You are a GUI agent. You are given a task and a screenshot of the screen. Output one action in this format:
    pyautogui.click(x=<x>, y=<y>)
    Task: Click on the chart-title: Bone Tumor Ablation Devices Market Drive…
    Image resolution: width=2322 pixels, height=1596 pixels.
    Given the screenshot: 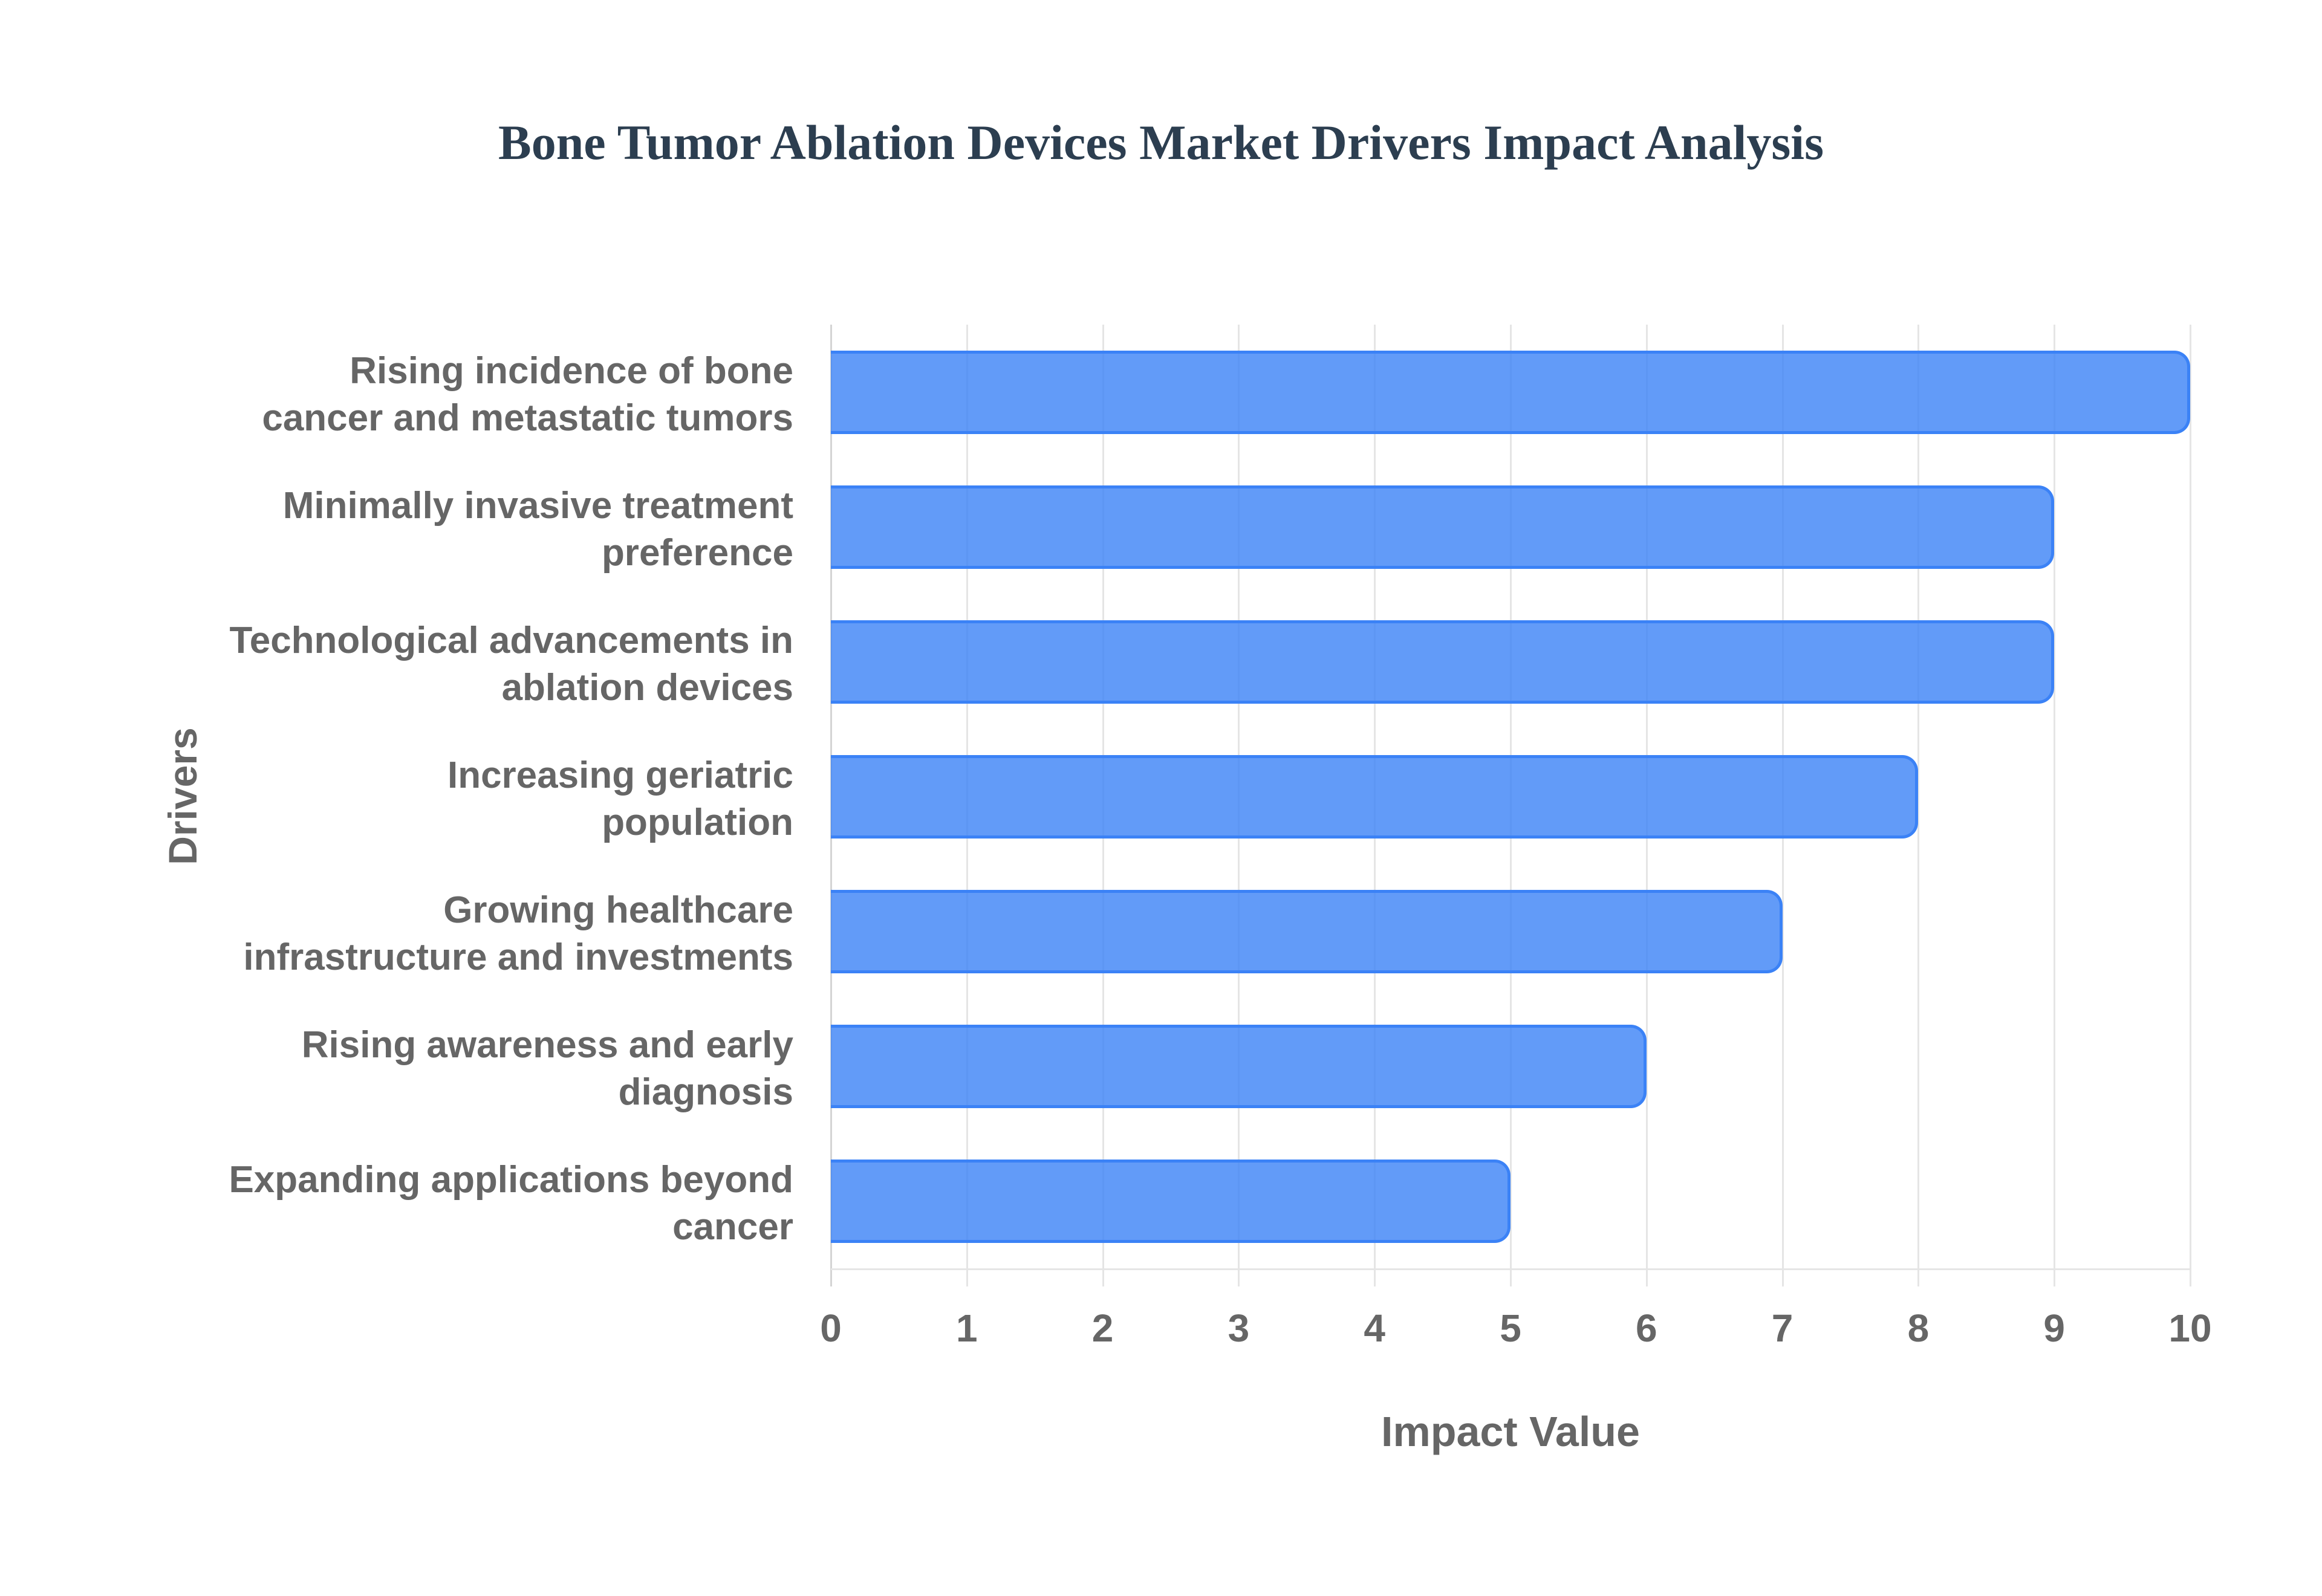 What is the action you would take?
    pyautogui.click(x=1161, y=142)
    